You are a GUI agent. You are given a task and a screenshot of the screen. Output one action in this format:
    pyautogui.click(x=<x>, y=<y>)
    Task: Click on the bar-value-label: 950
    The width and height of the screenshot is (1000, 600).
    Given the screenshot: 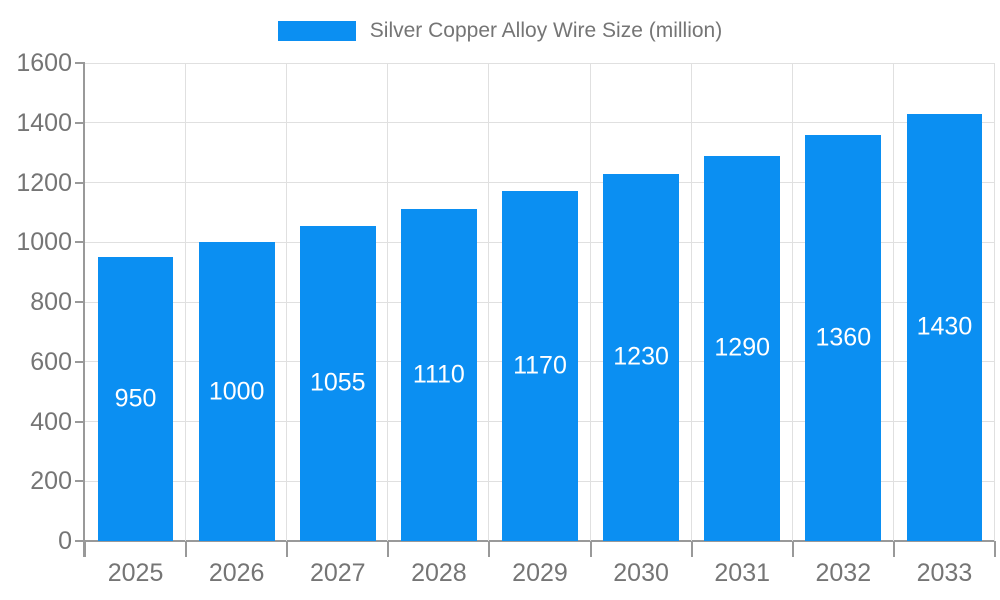 What is the action you would take?
    pyautogui.click(x=135, y=398)
    